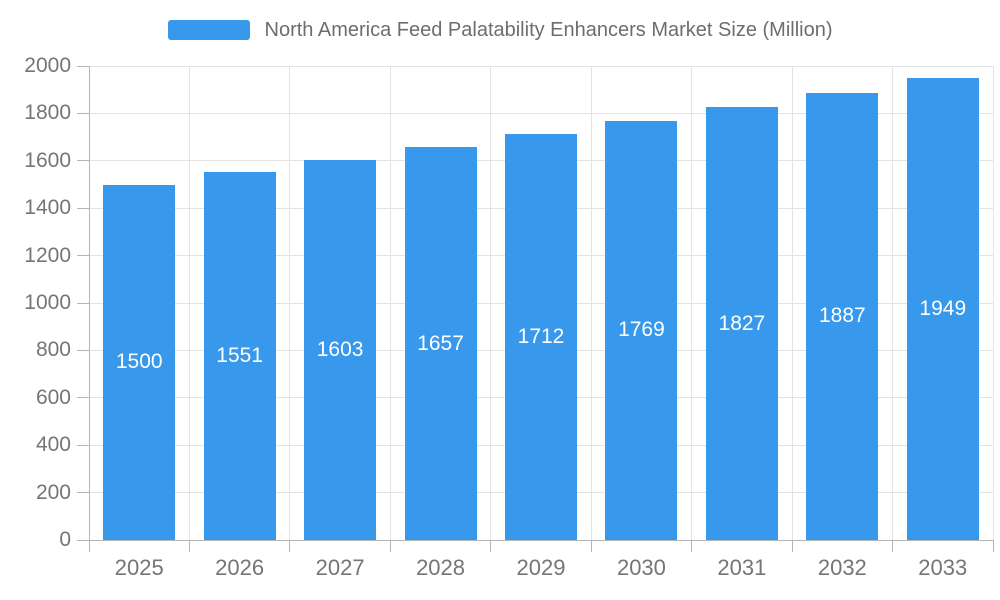 This screenshot has height=600, width=1000. Describe the element at coordinates (53, 350) in the screenshot. I see `y-tick-label: 800` at that location.